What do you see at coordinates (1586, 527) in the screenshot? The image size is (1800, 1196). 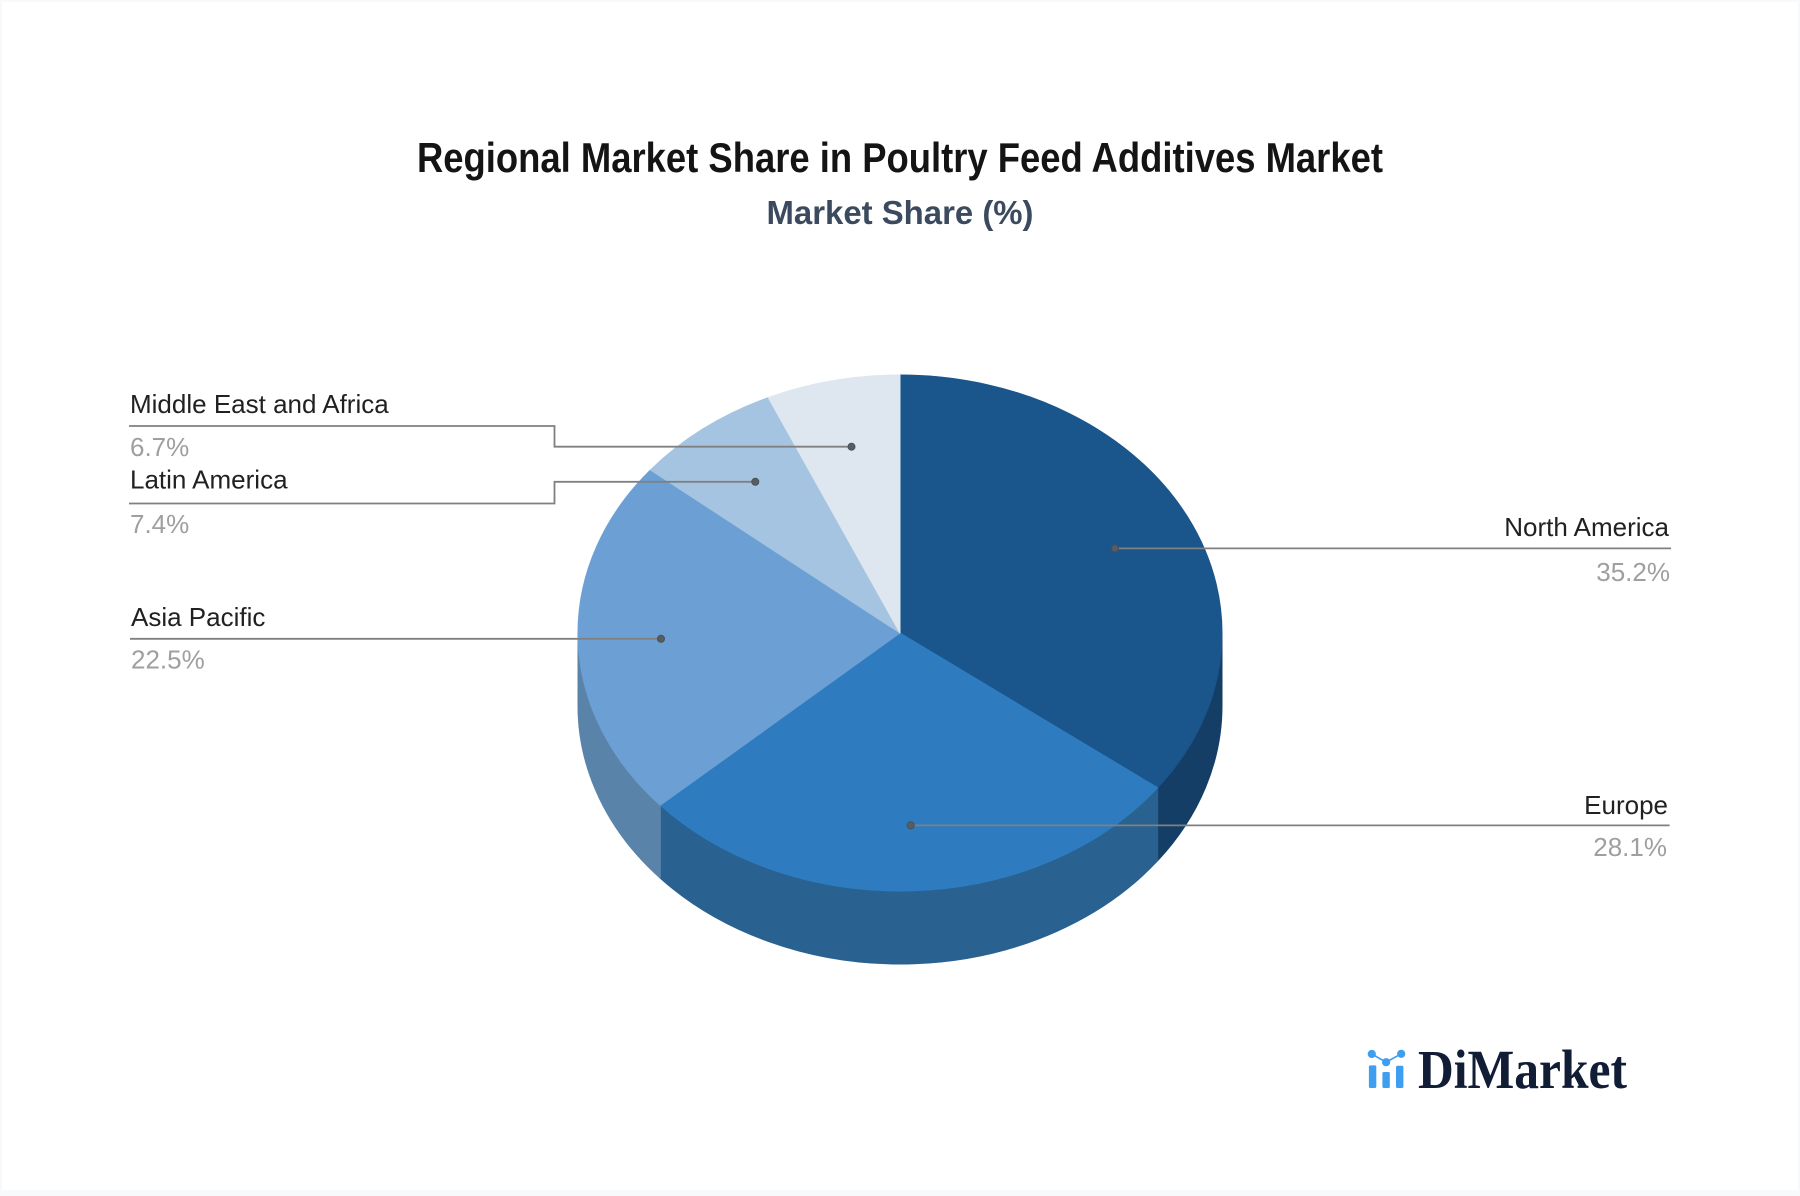 I see `svg-text: North America` at bounding box center [1586, 527].